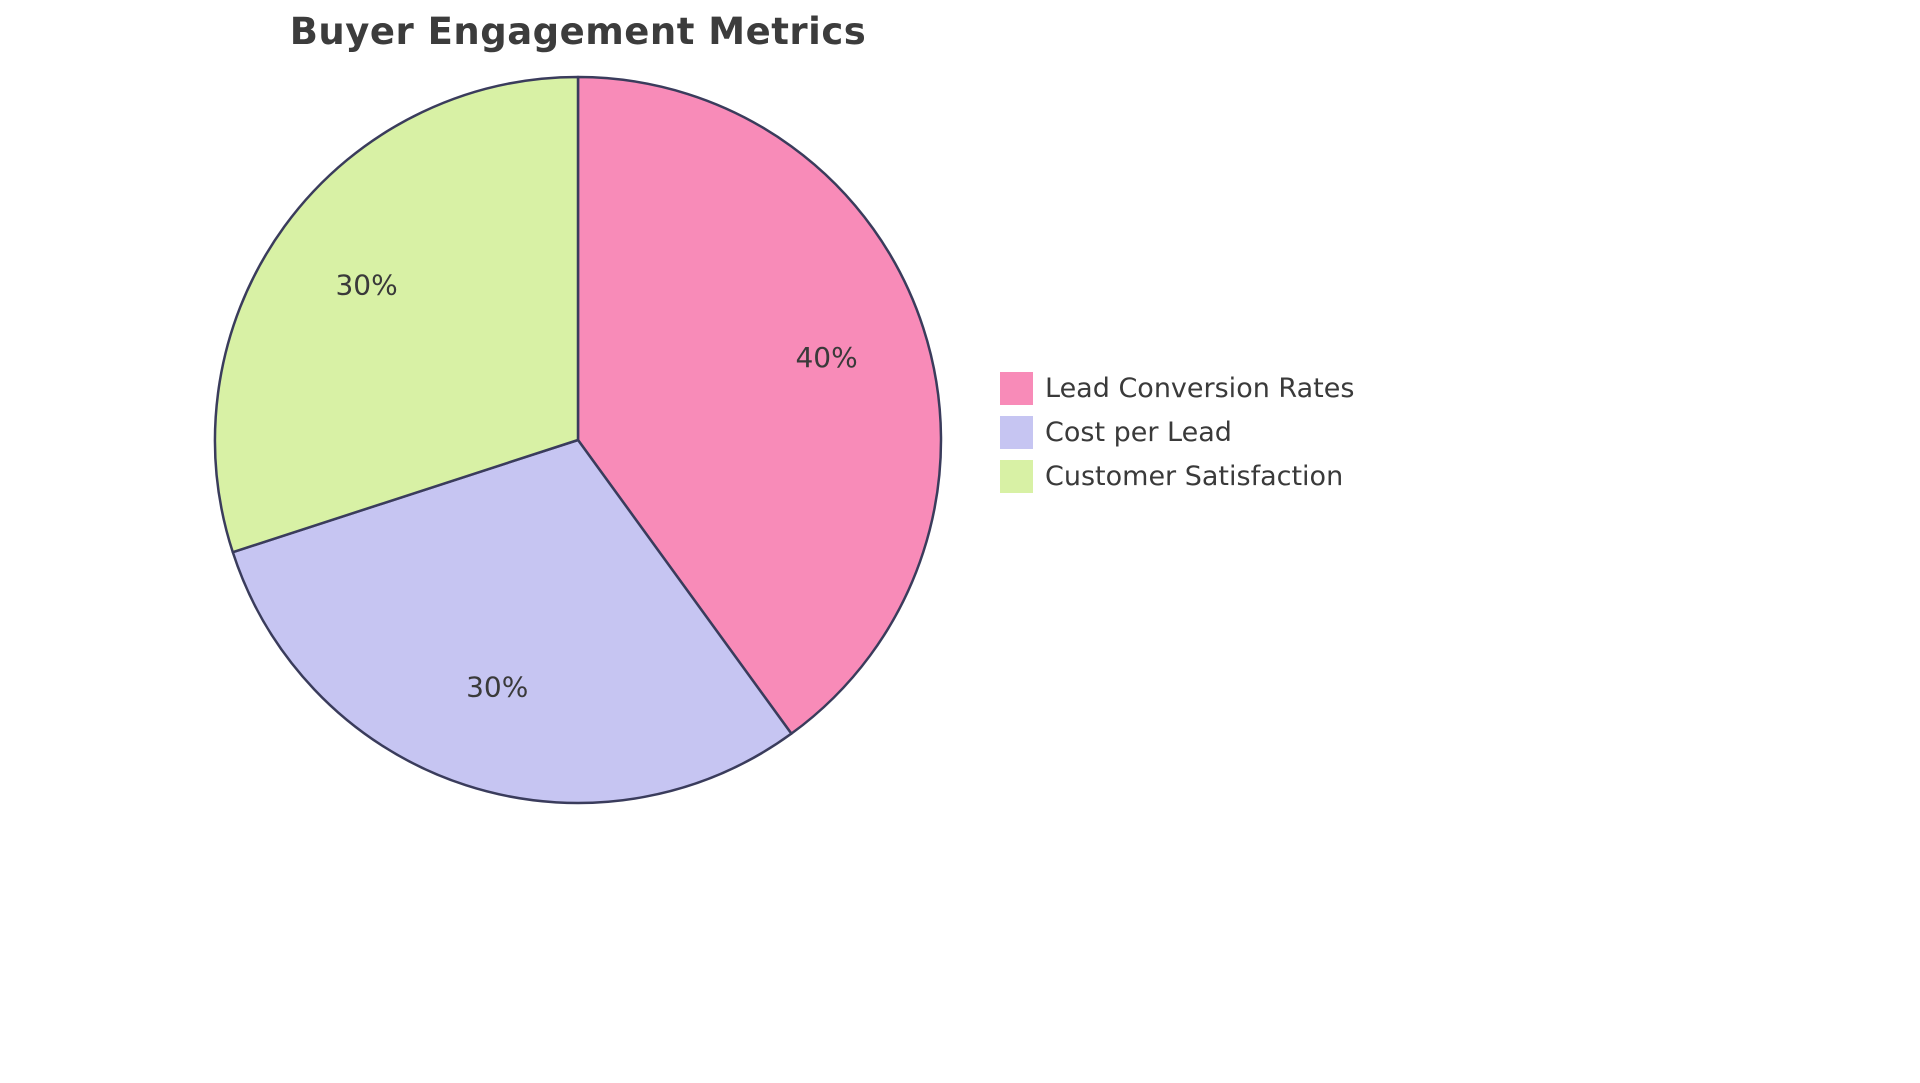  What do you see at coordinates (1138, 432) in the screenshot?
I see `legend-label: Cost per Lead` at bounding box center [1138, 432].